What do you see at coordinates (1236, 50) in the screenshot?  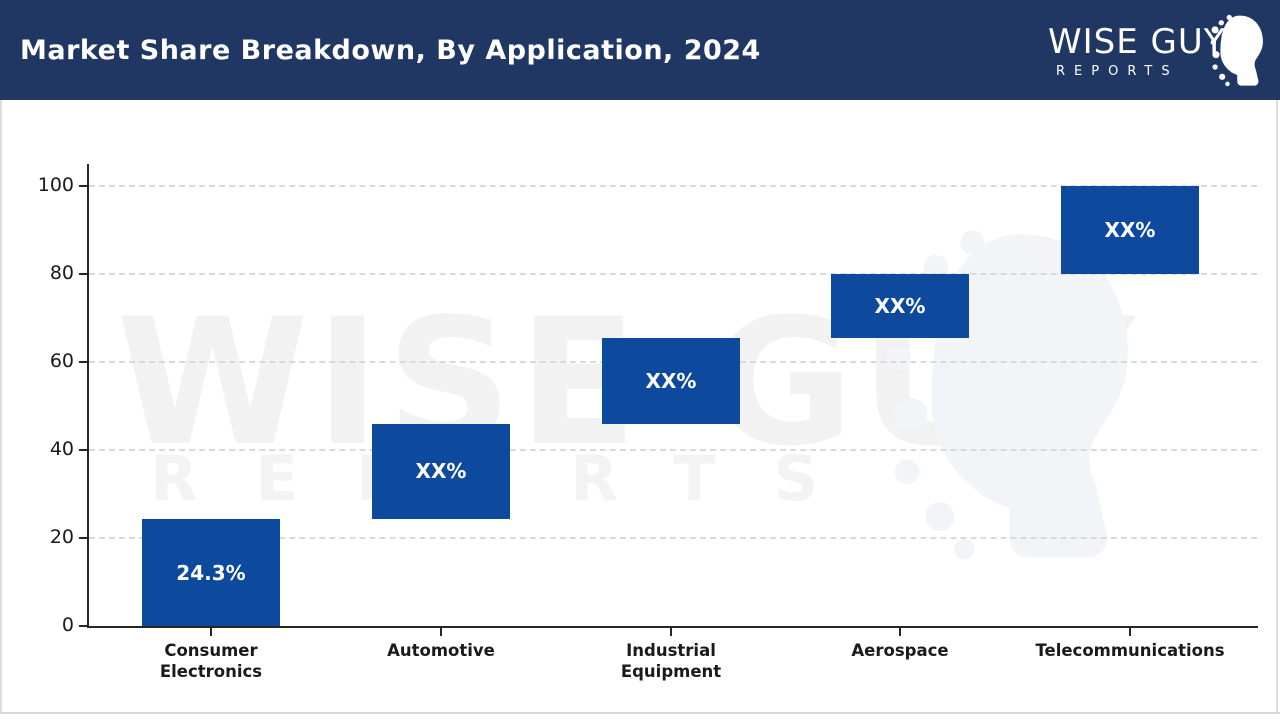 I see `head-profile-icon` at bounding box center [1236, 50].